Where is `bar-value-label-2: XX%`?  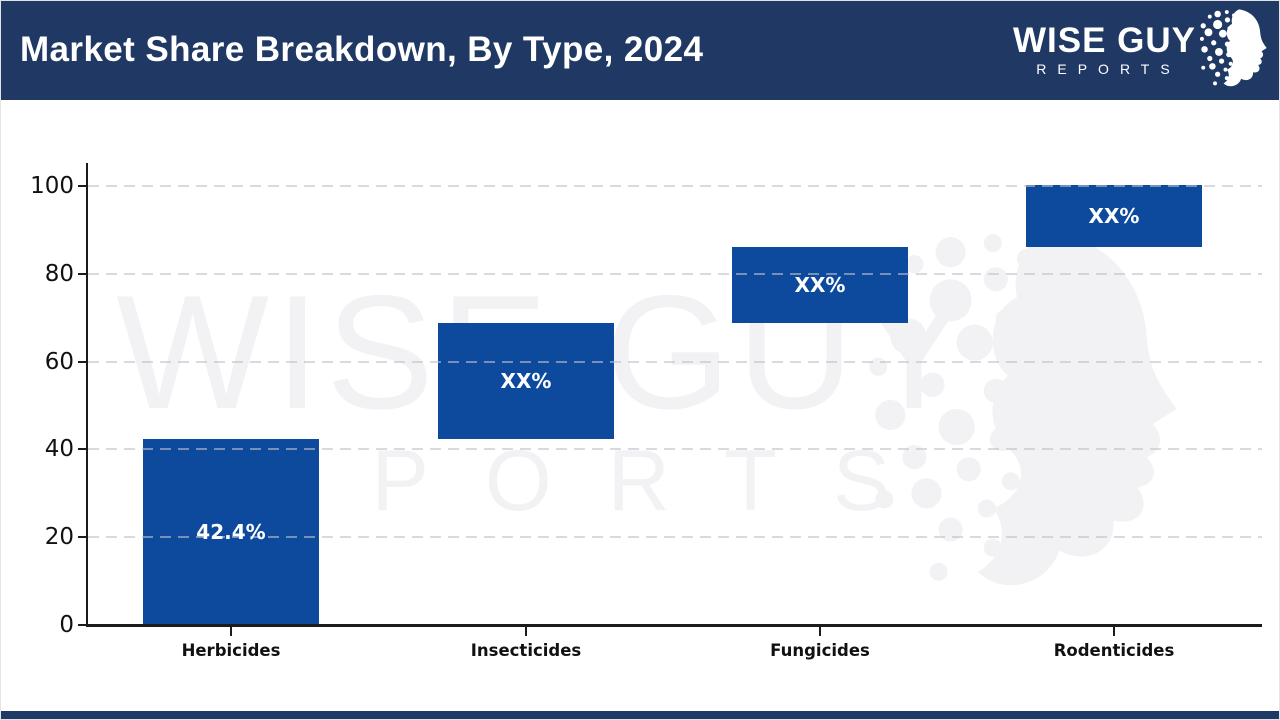
bar-value-label-2: XX% is located at coordinates (526, 380).